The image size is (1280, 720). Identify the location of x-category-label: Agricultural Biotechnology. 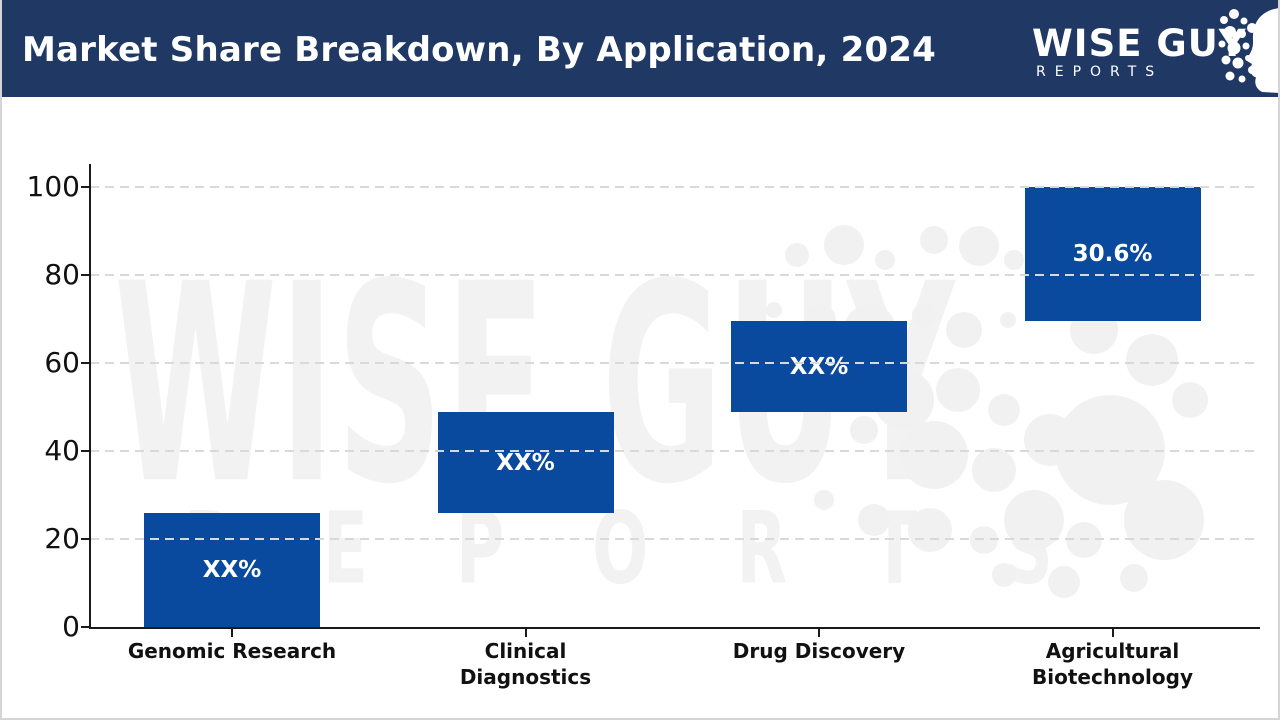
(1113, 664).